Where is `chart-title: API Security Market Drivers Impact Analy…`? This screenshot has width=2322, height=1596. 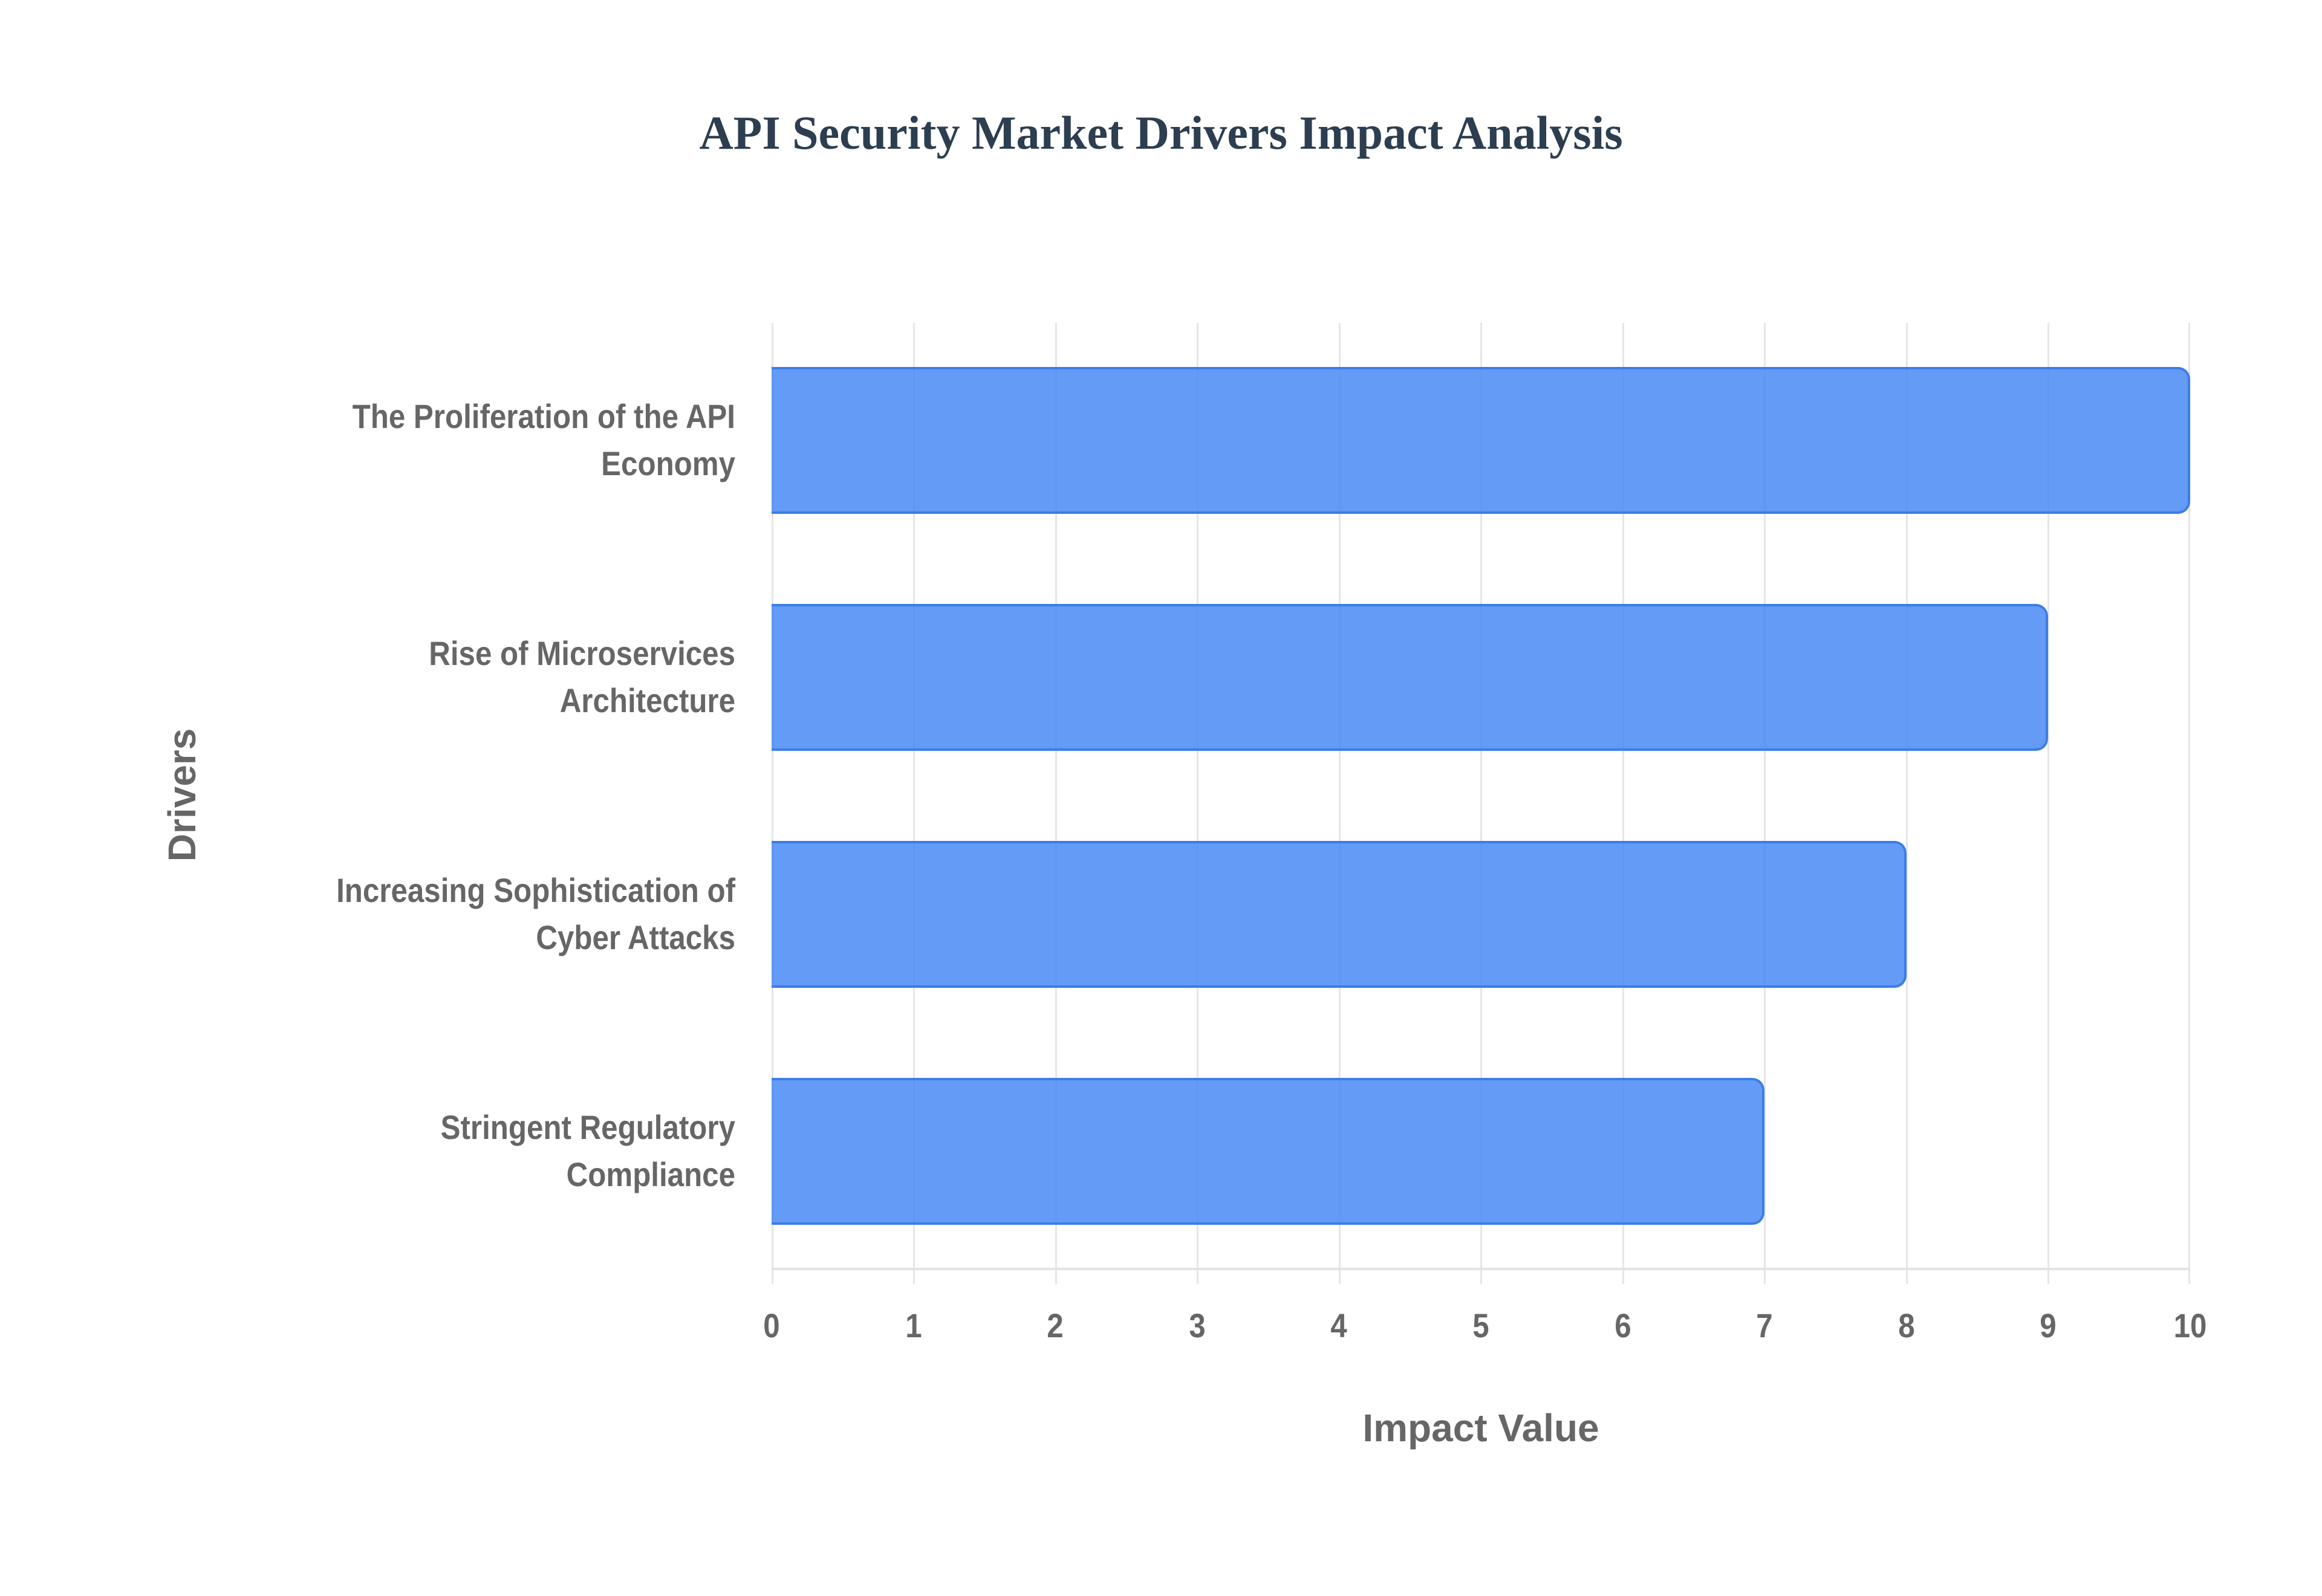 chart-title: API Security Market Drivers Impact Analy… is located at coordinates (1161, 132).